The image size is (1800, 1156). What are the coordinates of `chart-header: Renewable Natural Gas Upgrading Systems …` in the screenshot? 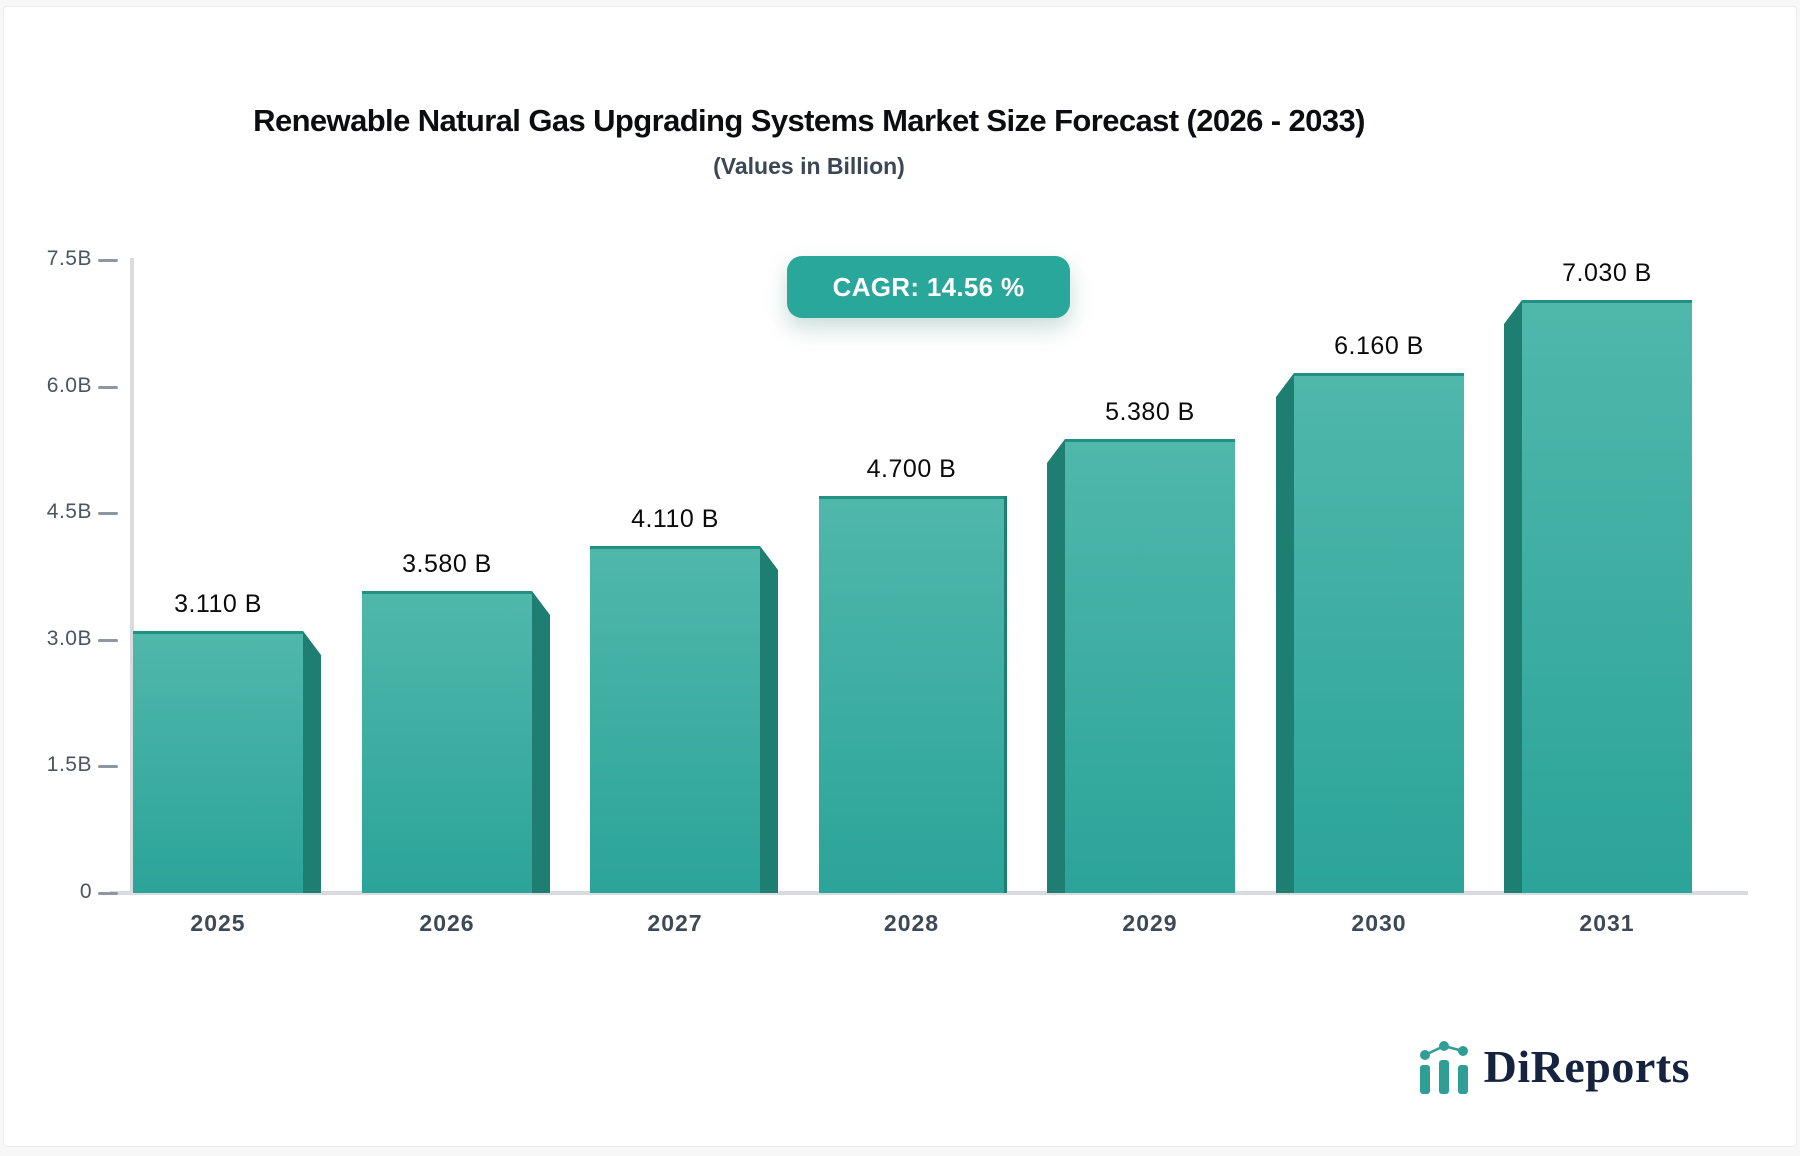 It's located at (809, 141).